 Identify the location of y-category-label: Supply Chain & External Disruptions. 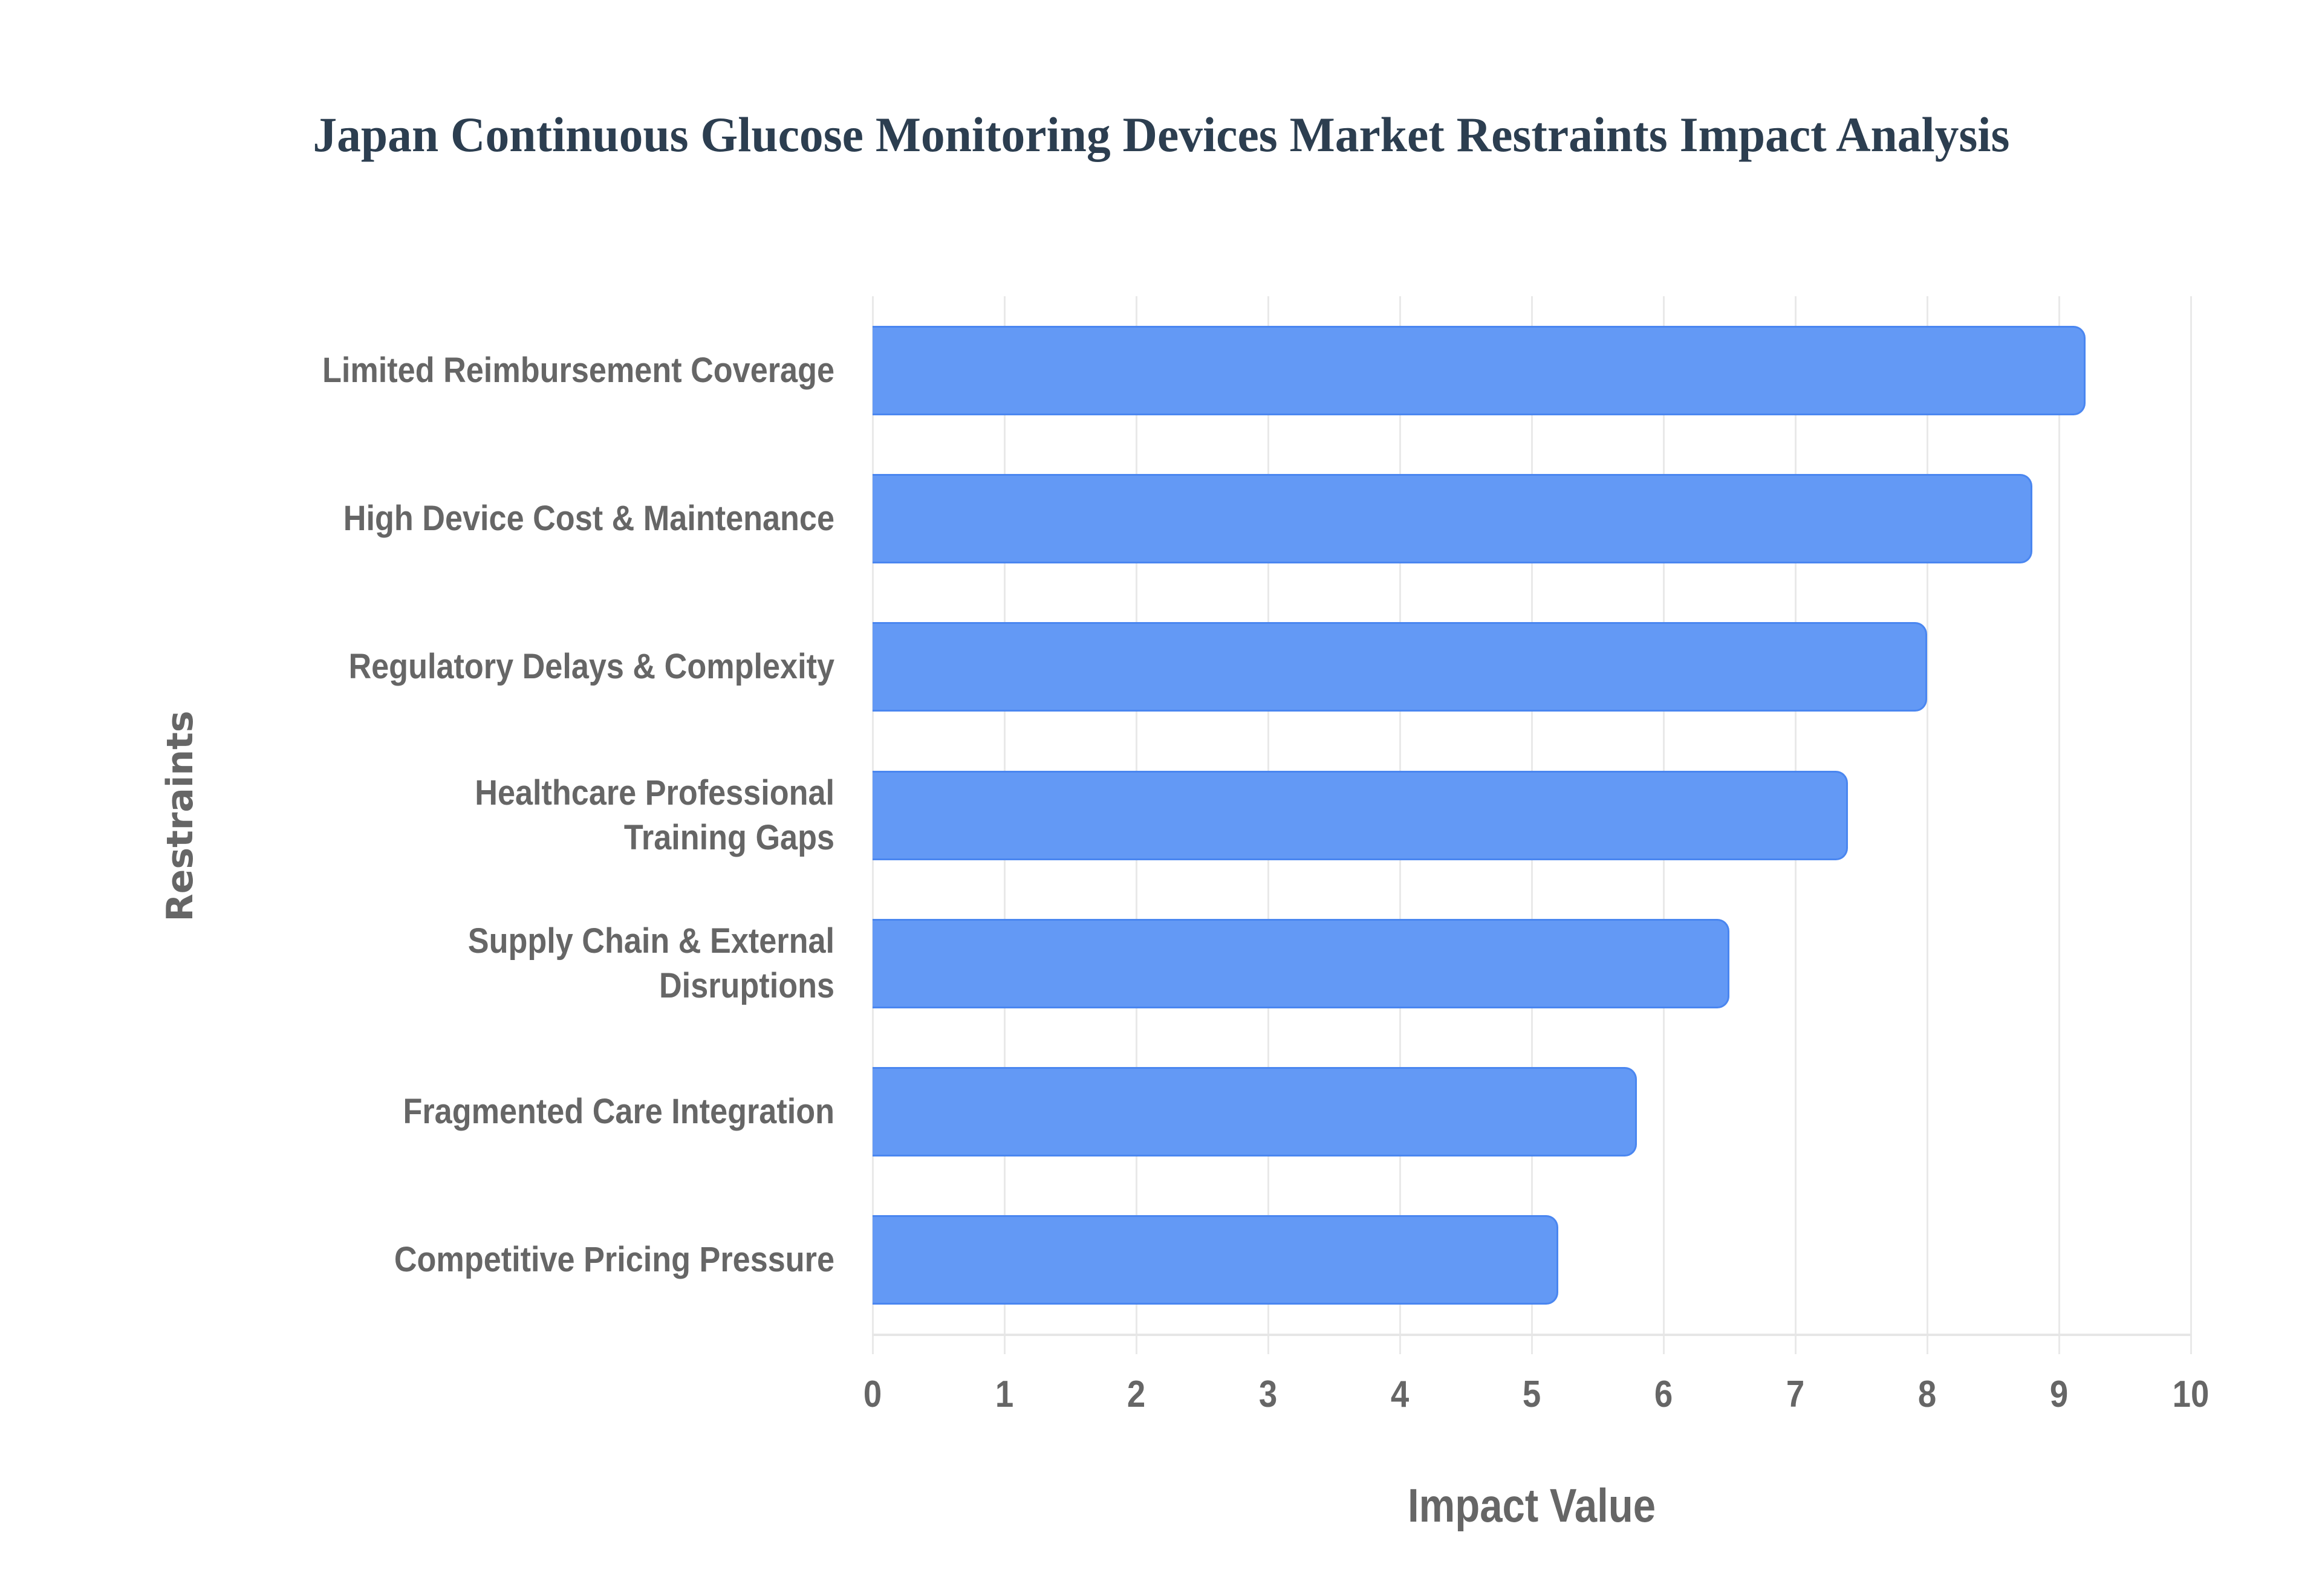
(650, 963).